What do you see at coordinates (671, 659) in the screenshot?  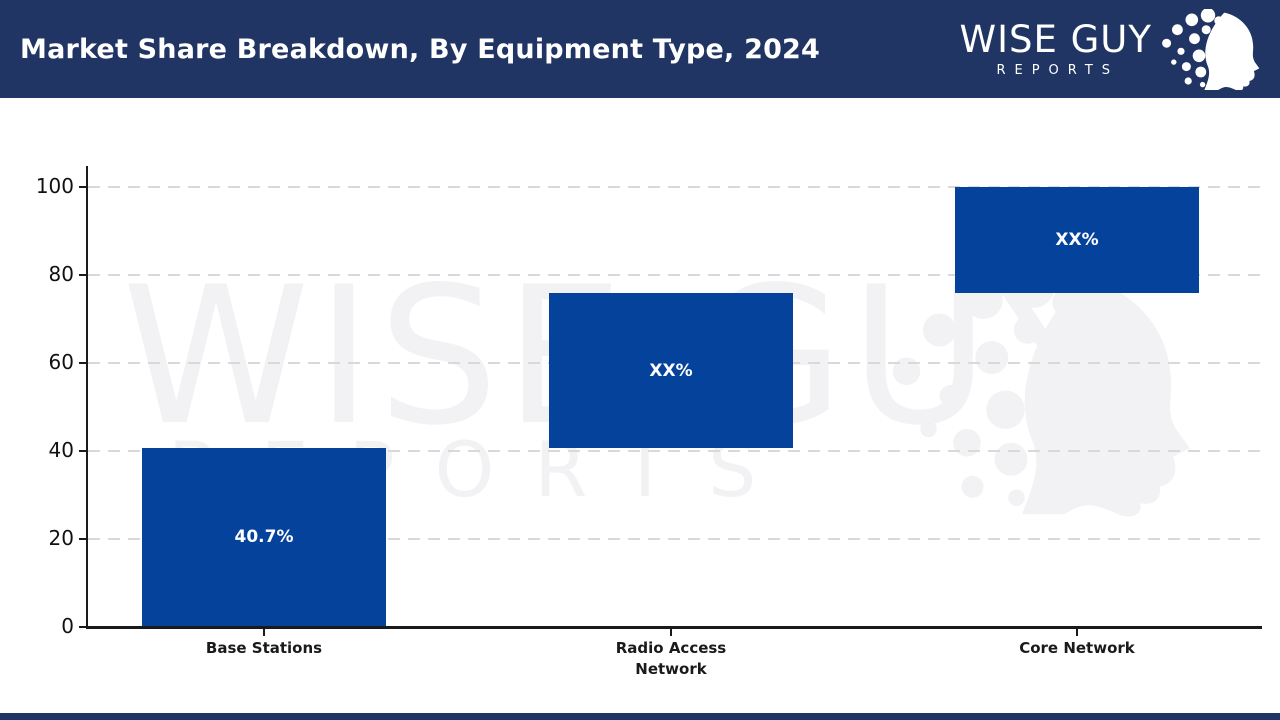 I see `x-tick-label-radio-access-network: Radio Access Network` at bounding box center [671, 659].